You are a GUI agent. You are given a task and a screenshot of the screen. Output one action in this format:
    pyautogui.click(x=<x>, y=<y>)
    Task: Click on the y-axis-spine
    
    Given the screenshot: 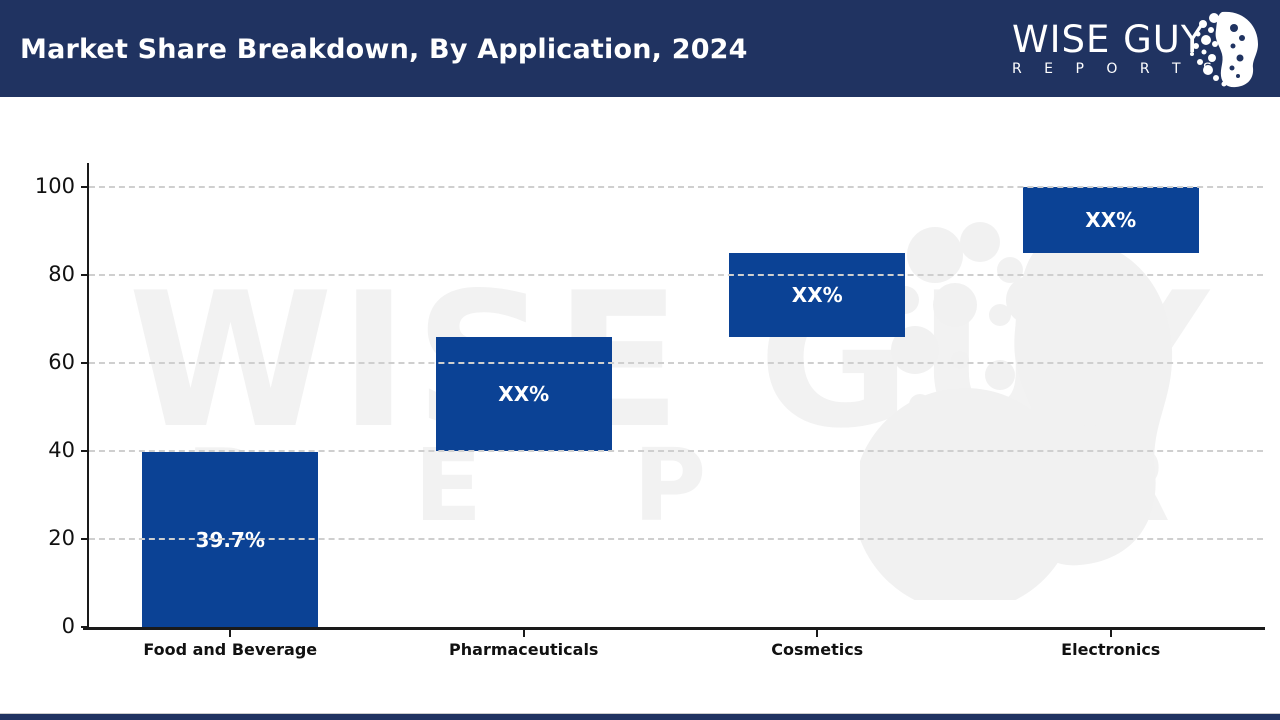 What is the action you would take?
    pyautogui.click(x=88, y=396)
    